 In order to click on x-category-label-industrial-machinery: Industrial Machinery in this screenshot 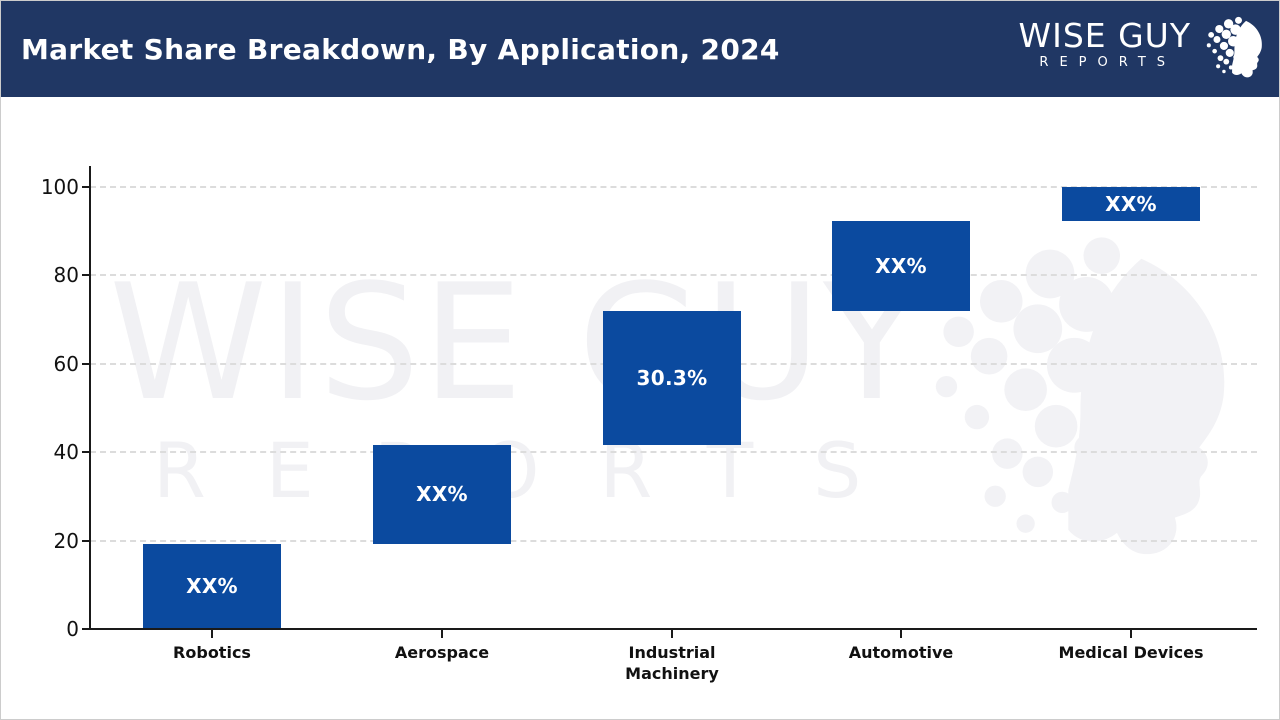, I will do `click(672, 663)`.